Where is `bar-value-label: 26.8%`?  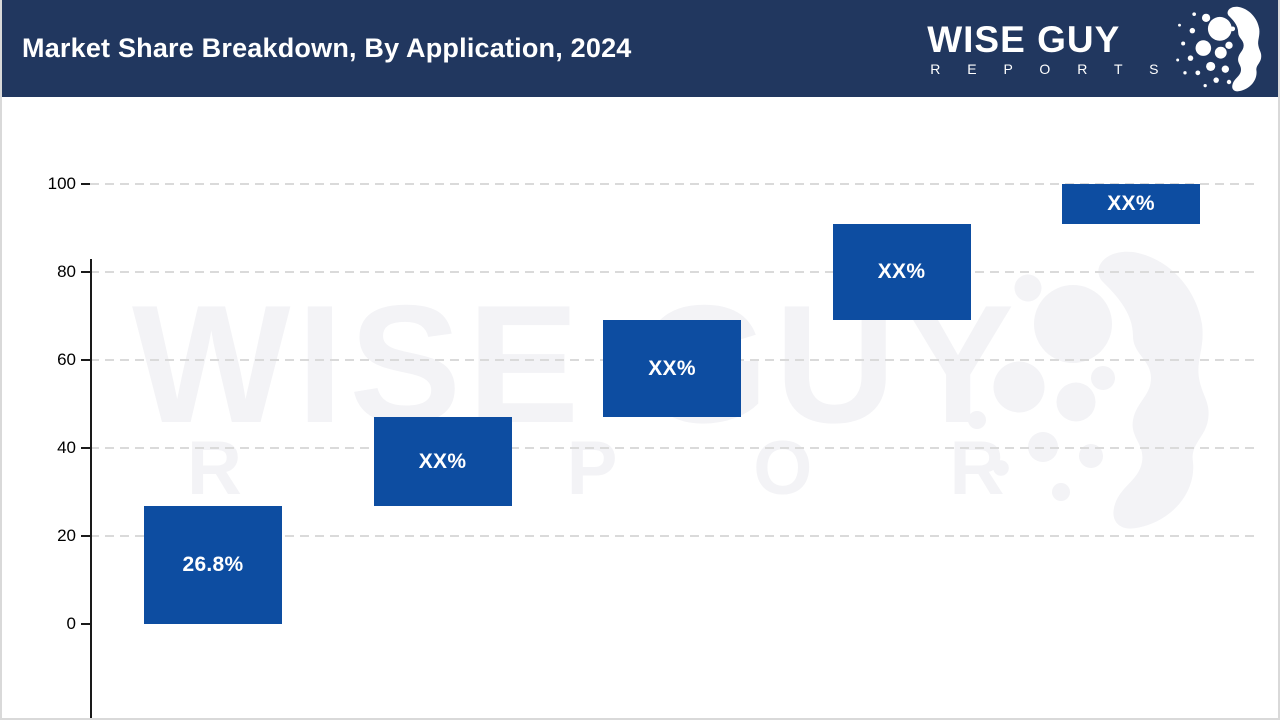
bar-value-label: 26.8% is located at coordinates (213, 565).